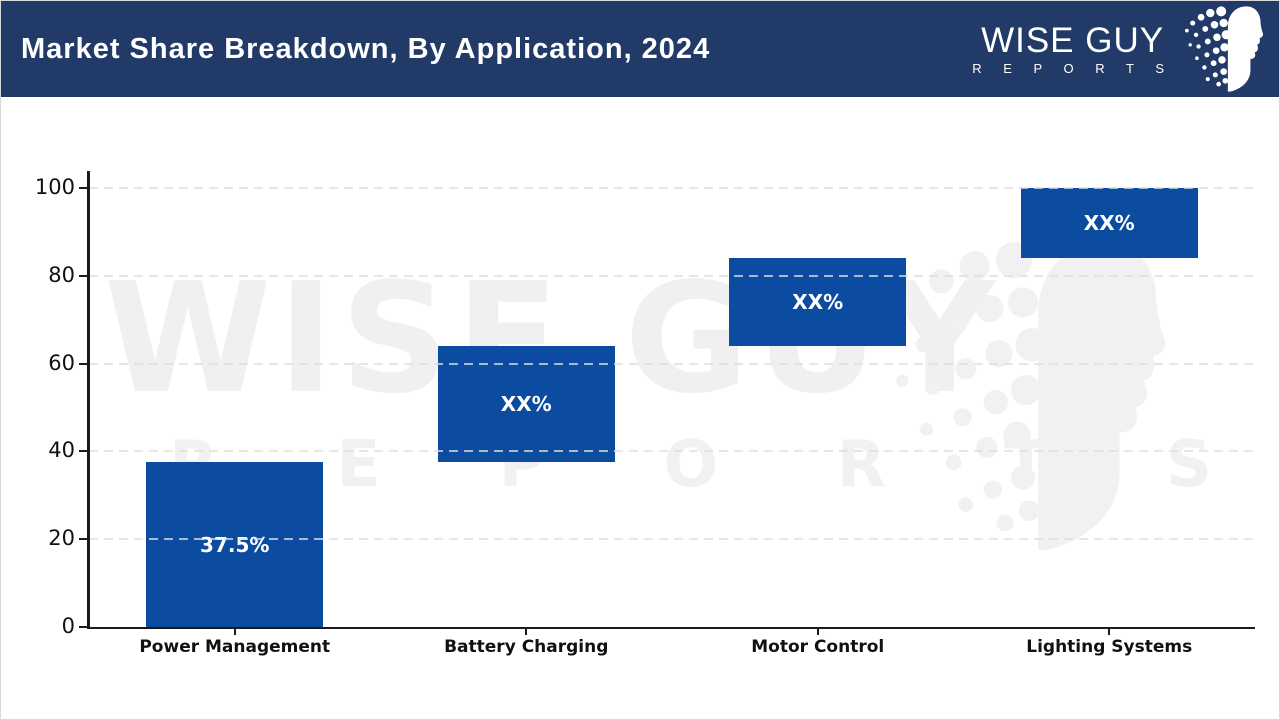  What do you see at coordinates (61, 450) in the screenshot?
I see `y-tick-label-40: 40` at bounding box center [61, 450].